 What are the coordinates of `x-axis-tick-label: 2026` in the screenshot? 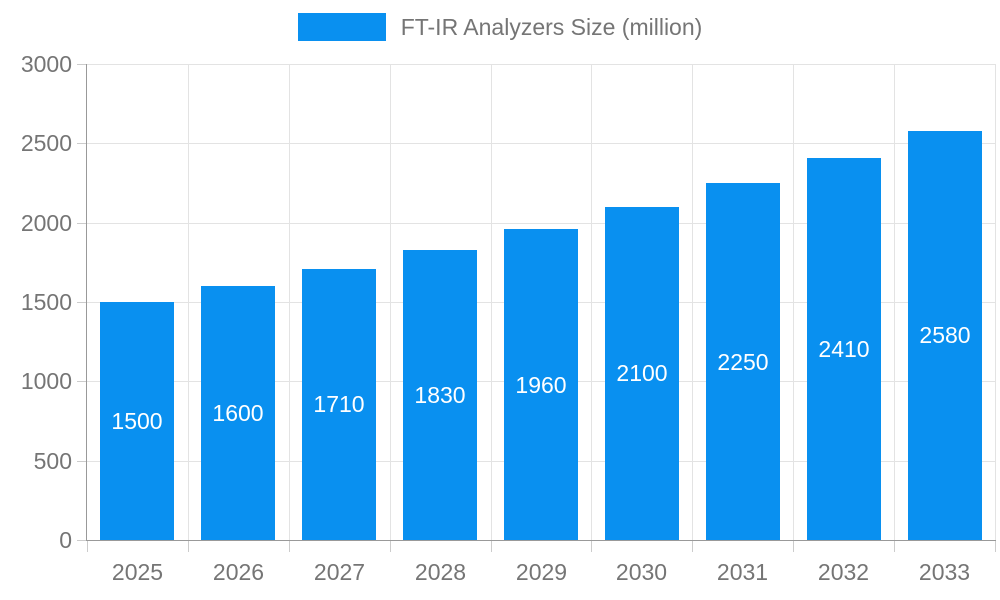 It's located at (238, 572).